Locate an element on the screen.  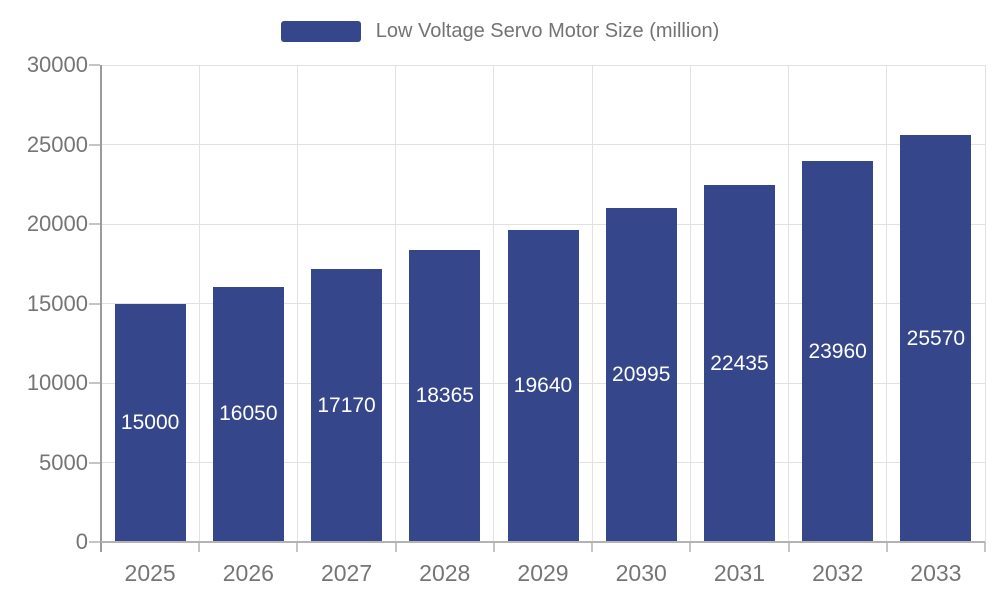
bar-value-label: 23960 is located at coordinates (837, 351).